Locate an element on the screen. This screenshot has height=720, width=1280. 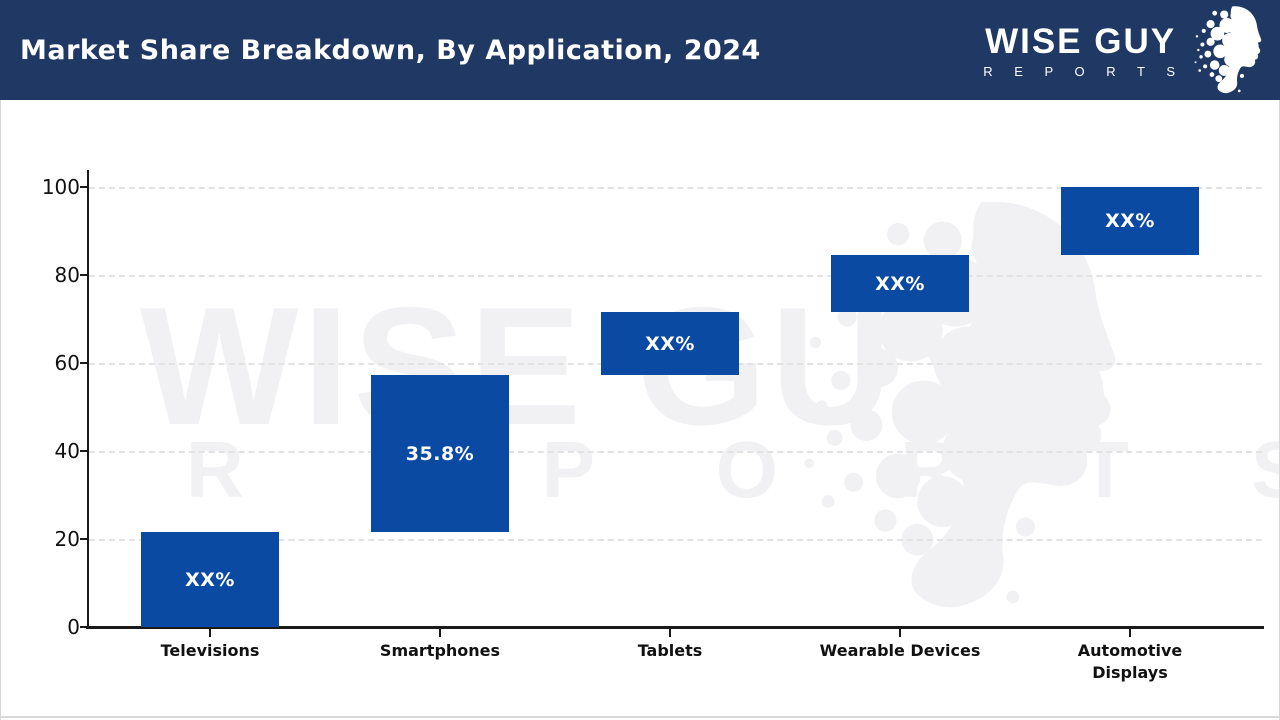
bar-wearable-devices: XX% is located at coordinates (900, 284).